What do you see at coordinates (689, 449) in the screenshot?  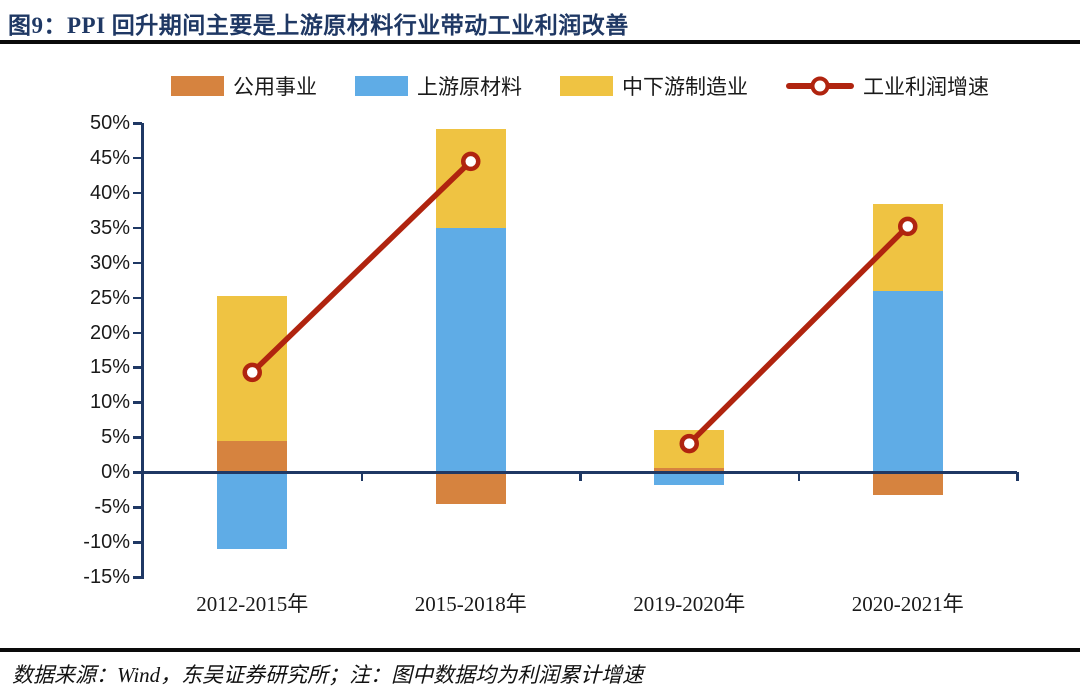 I see `bar-segment-中下游制造业-2019-2020年` at bounding box center [689, 449].